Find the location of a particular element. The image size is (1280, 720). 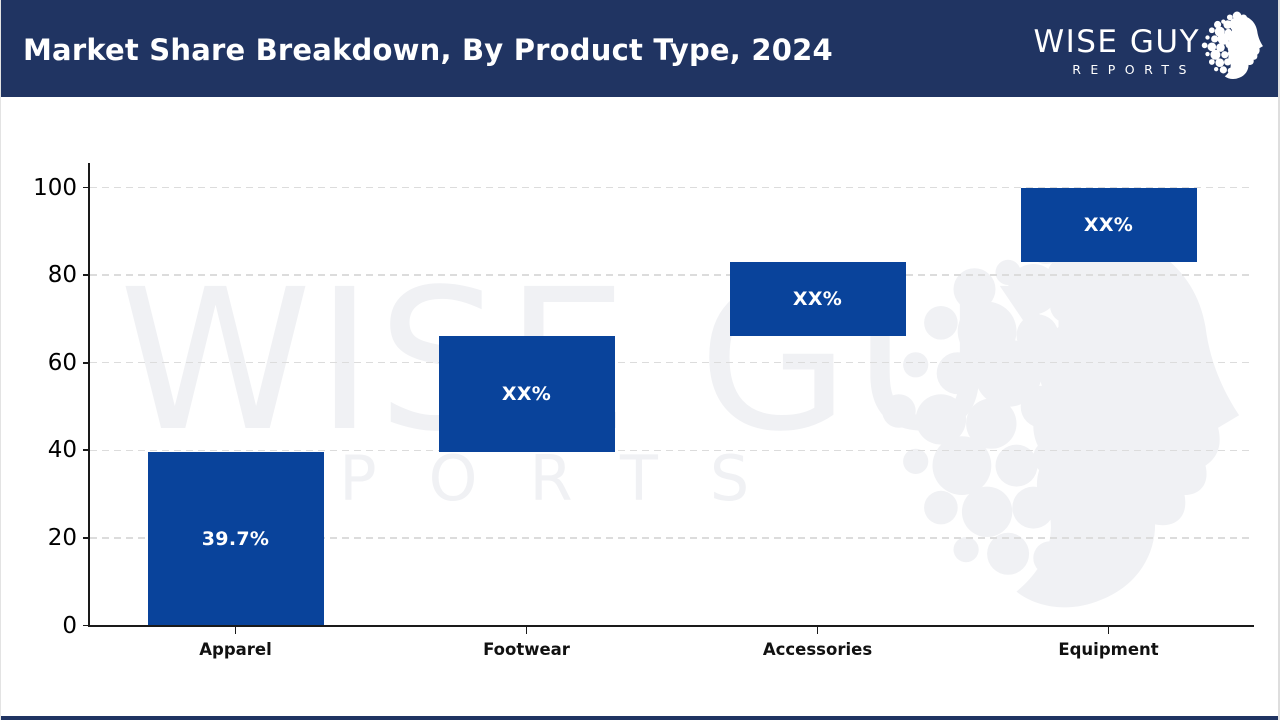

y-tick-label: 40 is located at coordinates (62, 450).